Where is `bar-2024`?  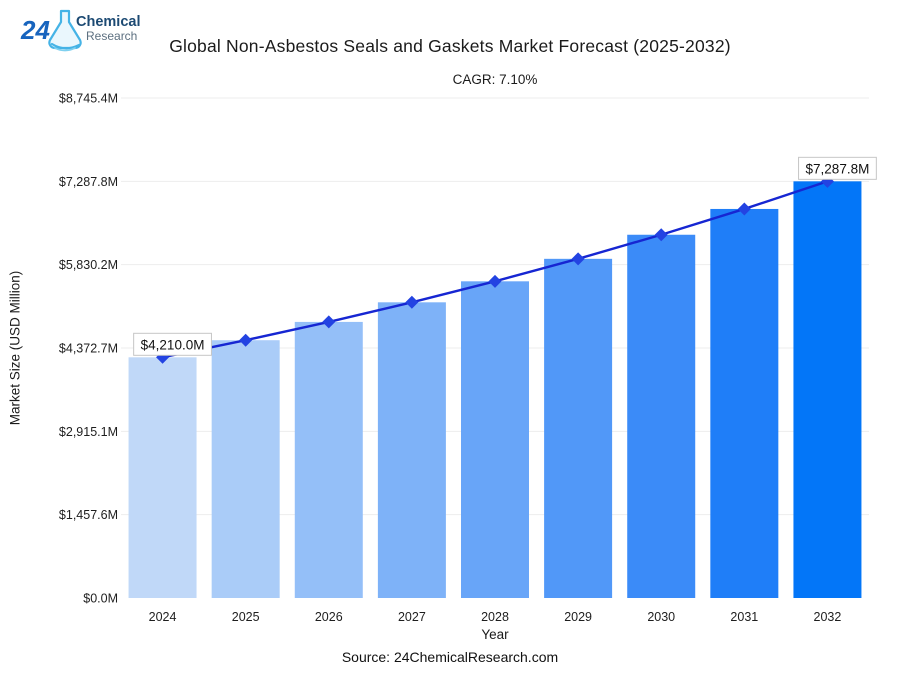
bar-2024 is located at coordinates (162, 477).